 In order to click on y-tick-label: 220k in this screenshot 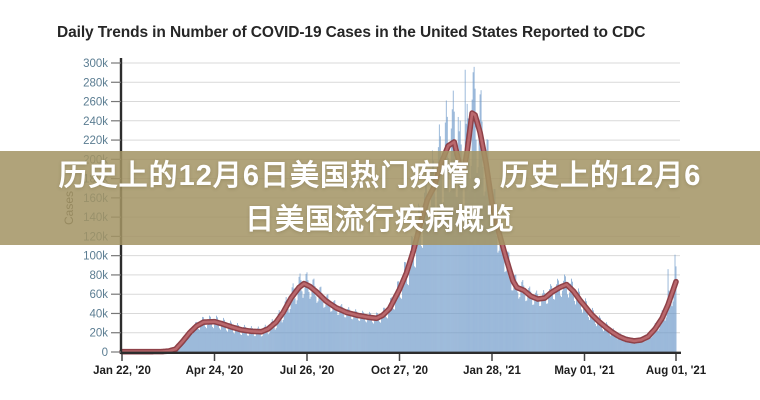, I will do `click(95, 141)`.